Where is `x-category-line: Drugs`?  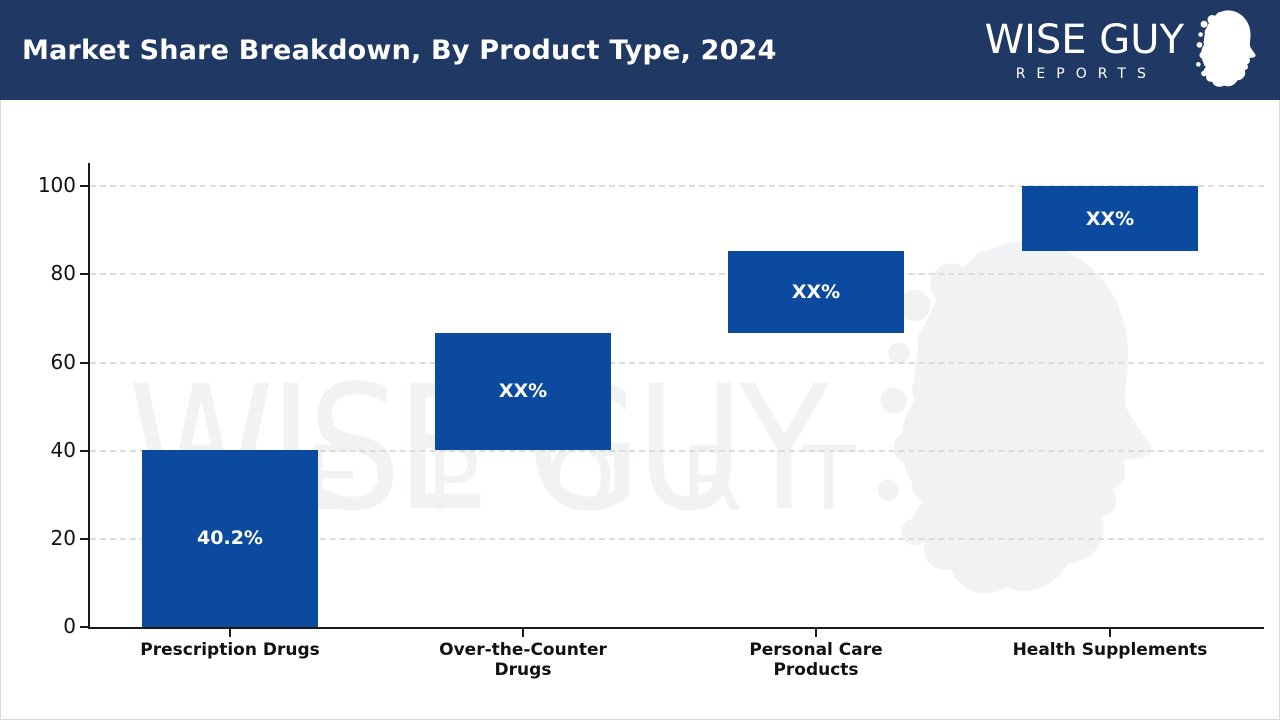
x-category-line: Drugs is located at coordinates (523, 670).